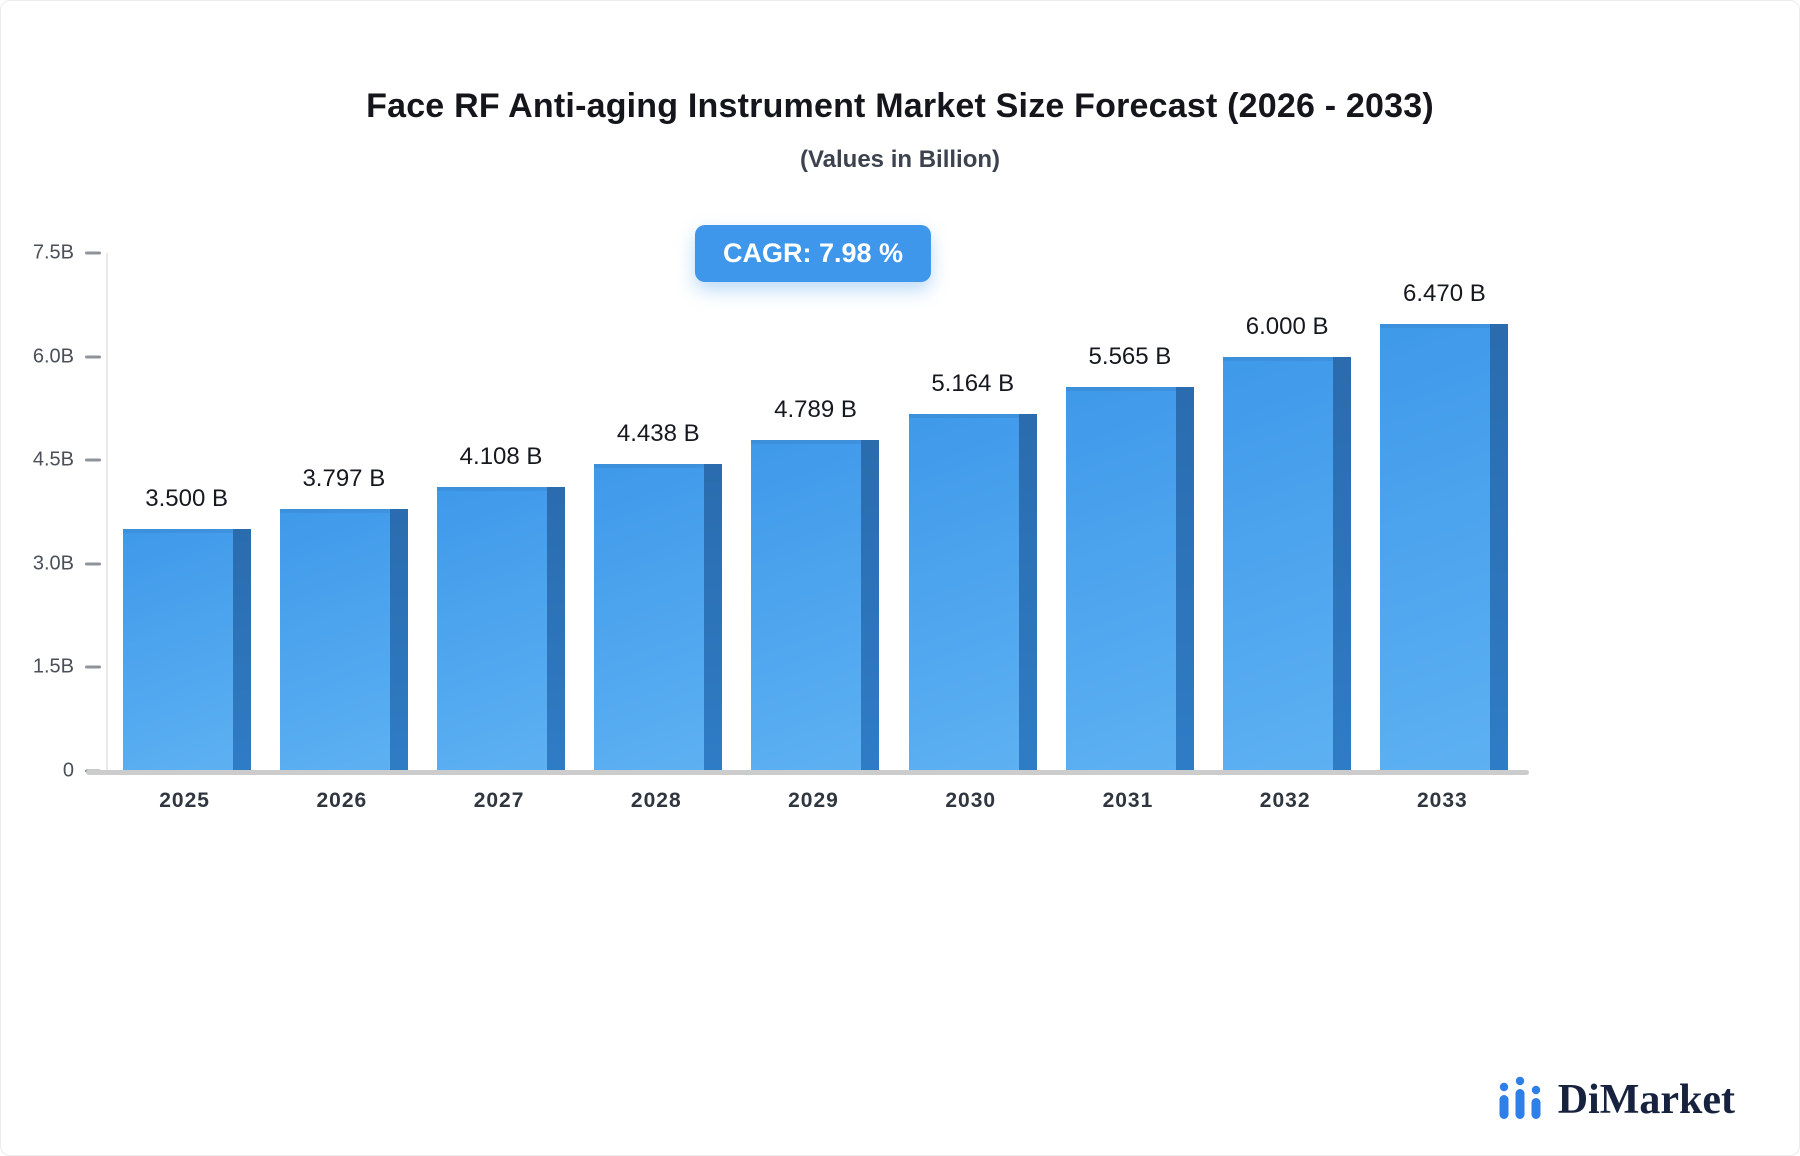  I want to click on bar-group: 6.470 B, so click(1444, 512).